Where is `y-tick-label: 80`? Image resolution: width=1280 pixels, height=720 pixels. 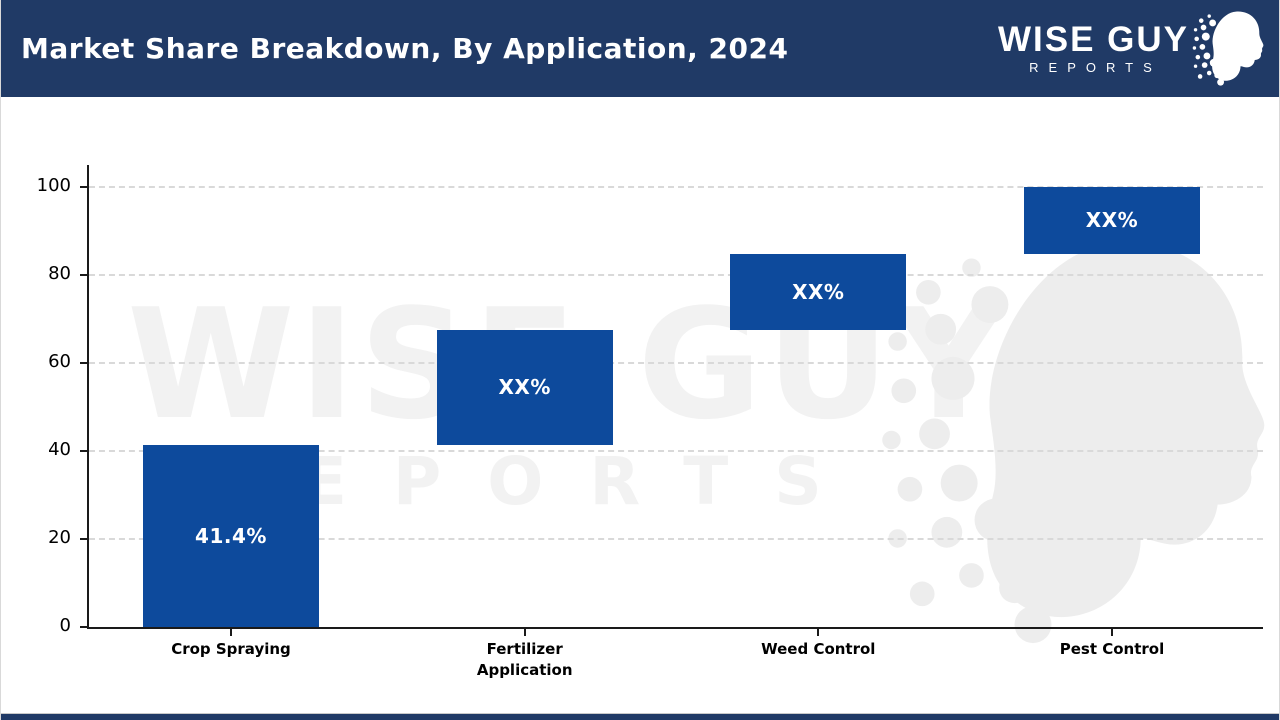 y-tick-label: 80 is located at coordinates (59, 273).